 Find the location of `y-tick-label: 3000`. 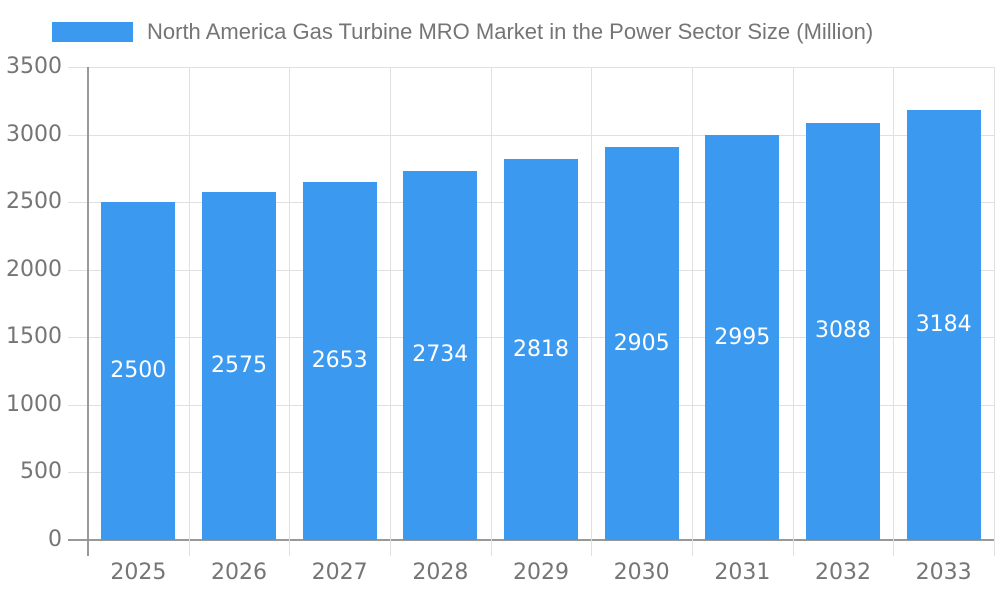

y-tick-label: 3000 is located at coordinates (34, 134).